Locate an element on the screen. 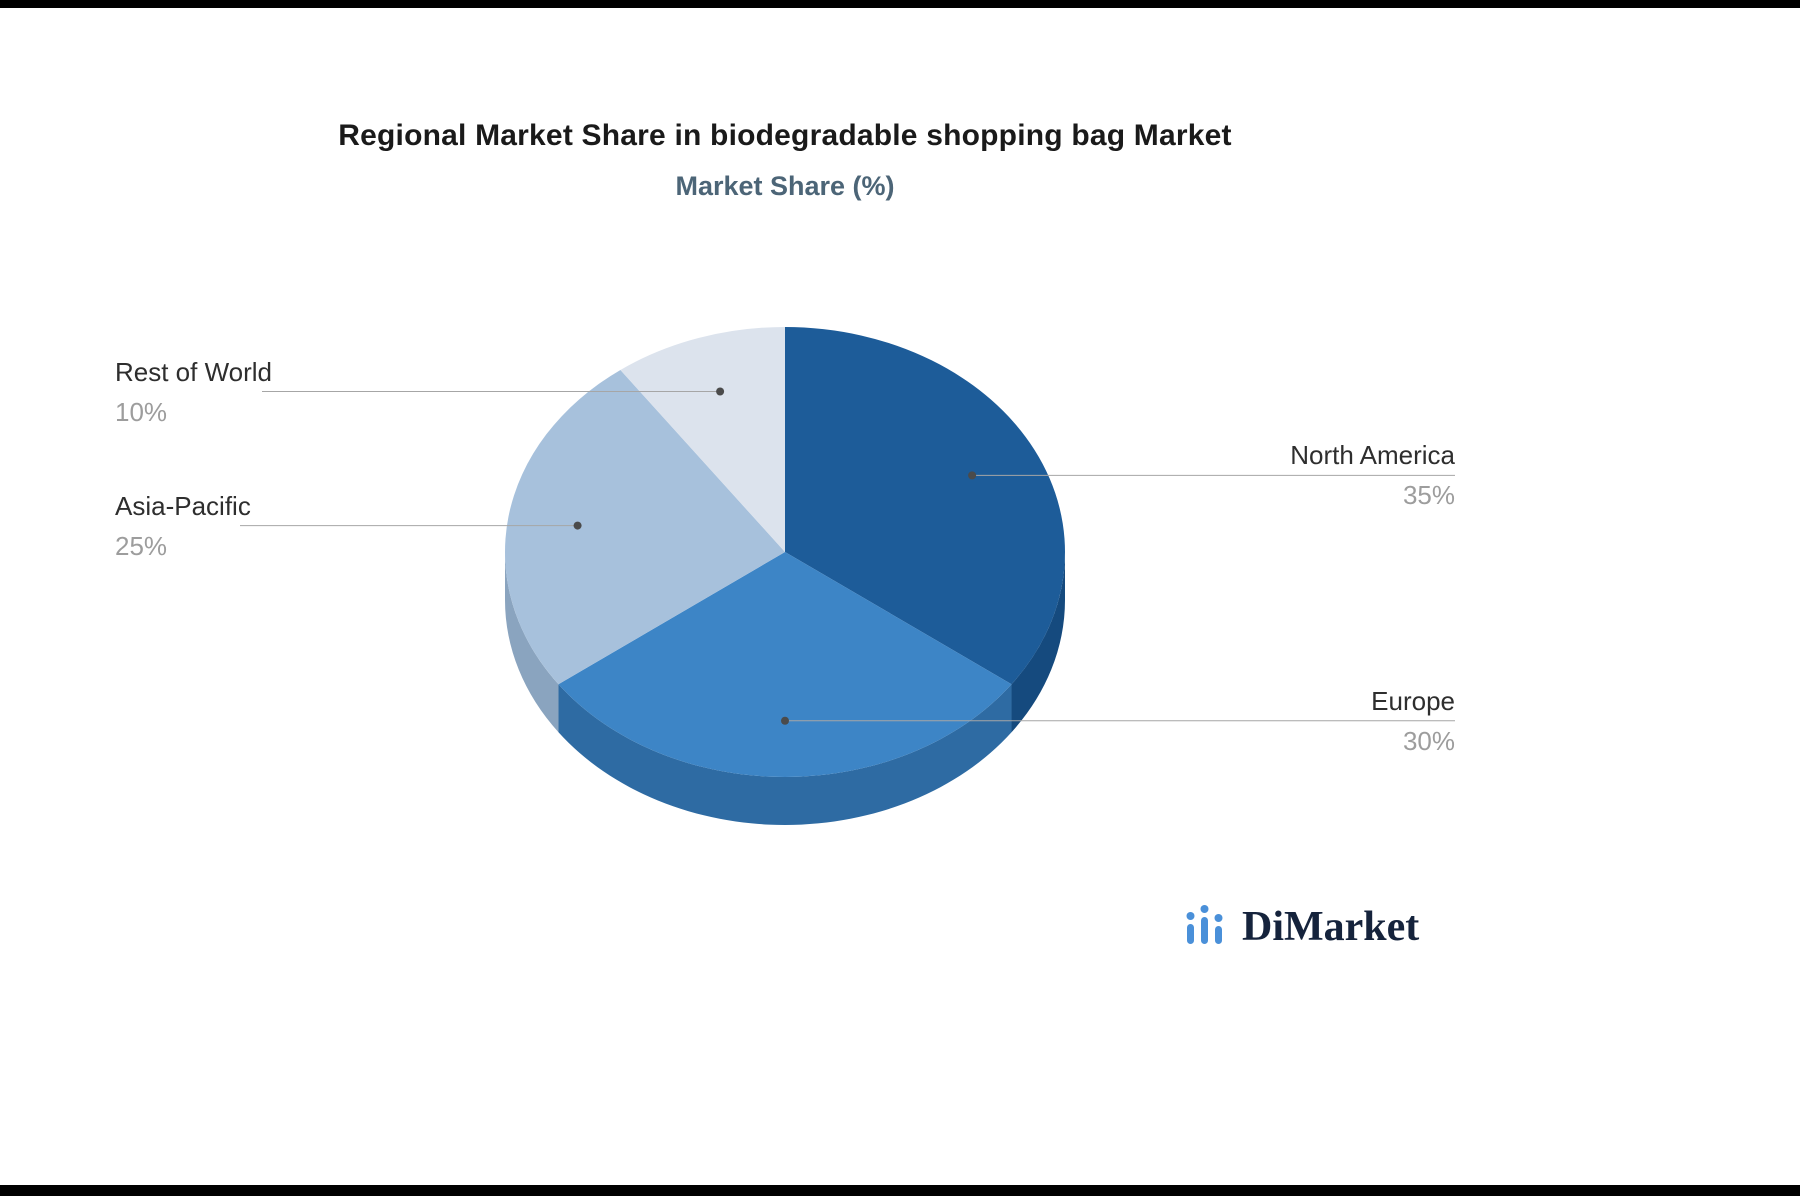 This screenshot has width=1800, height=1196. callout-value: 35% is located at coordinates (1428, 495).